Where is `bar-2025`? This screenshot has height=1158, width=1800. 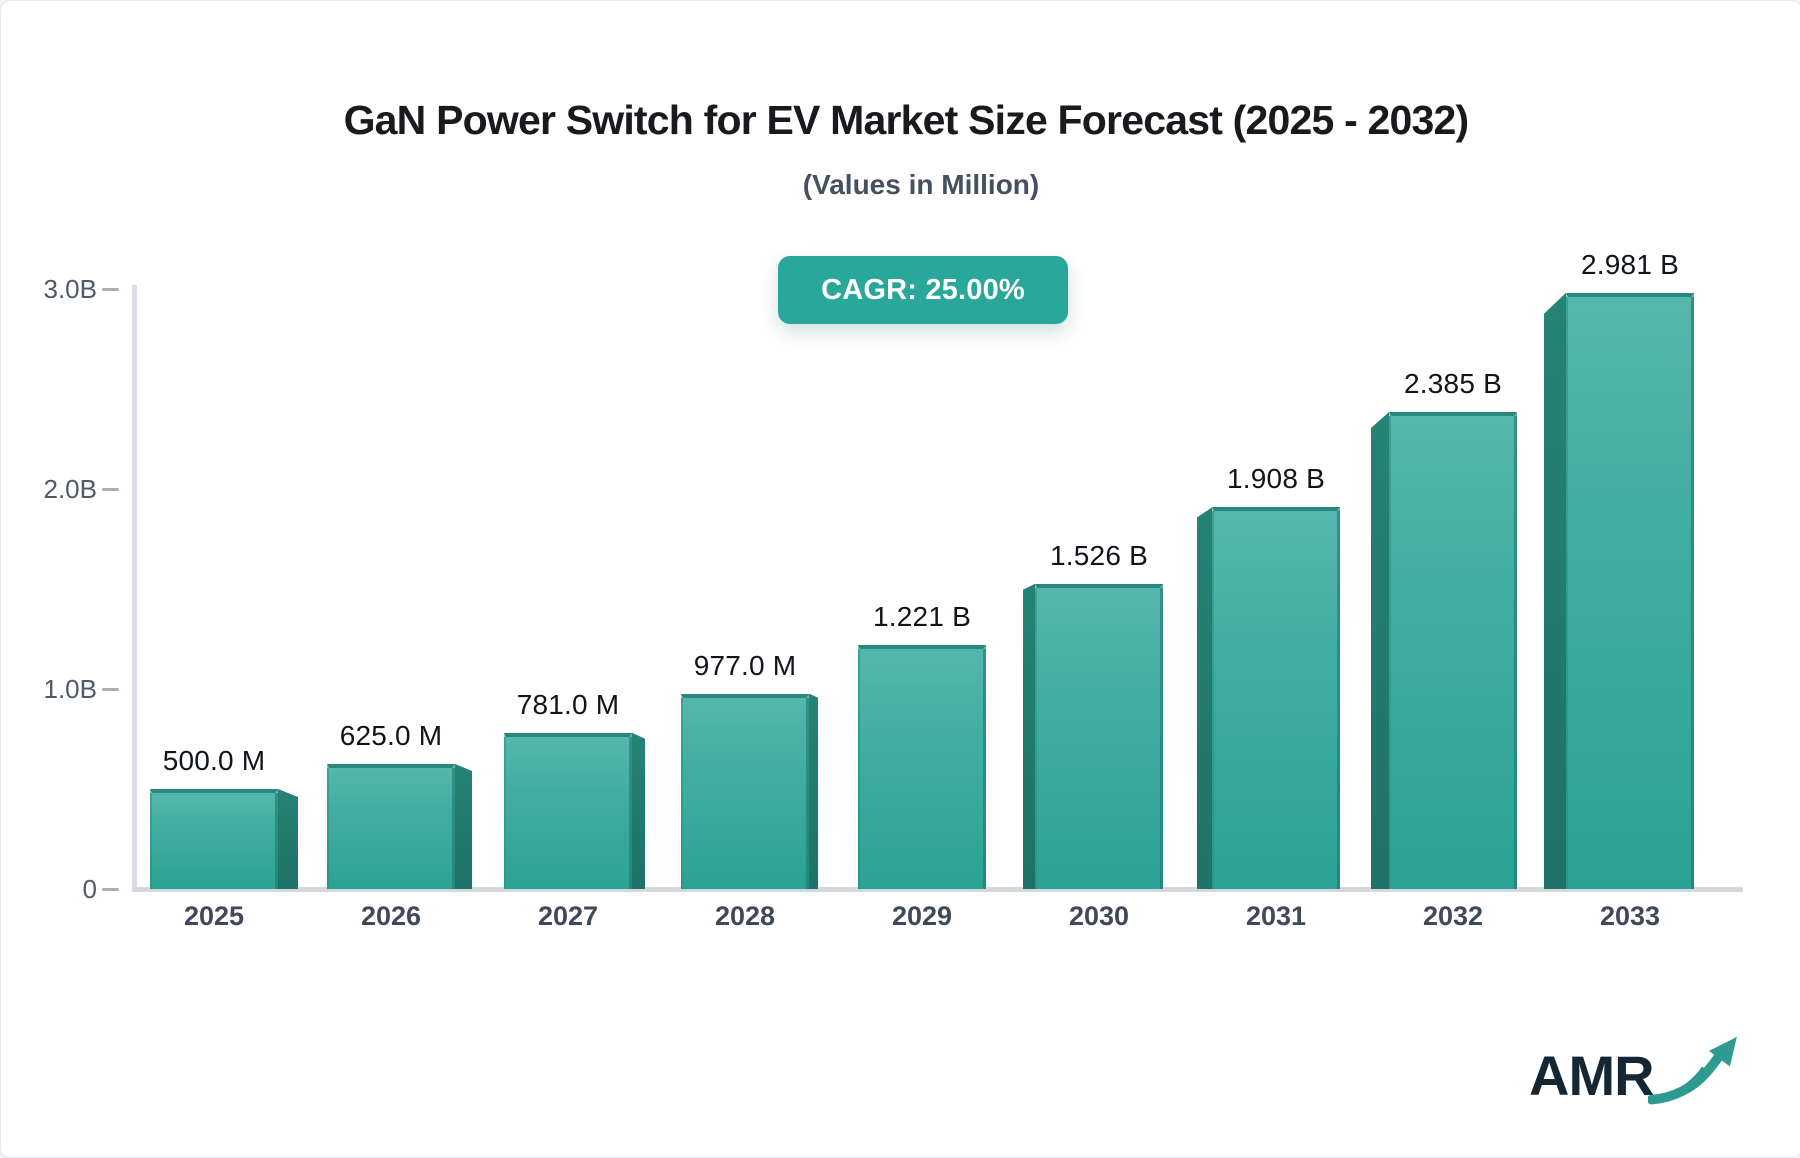
bar-2025 is located at coordinates (214, 839).